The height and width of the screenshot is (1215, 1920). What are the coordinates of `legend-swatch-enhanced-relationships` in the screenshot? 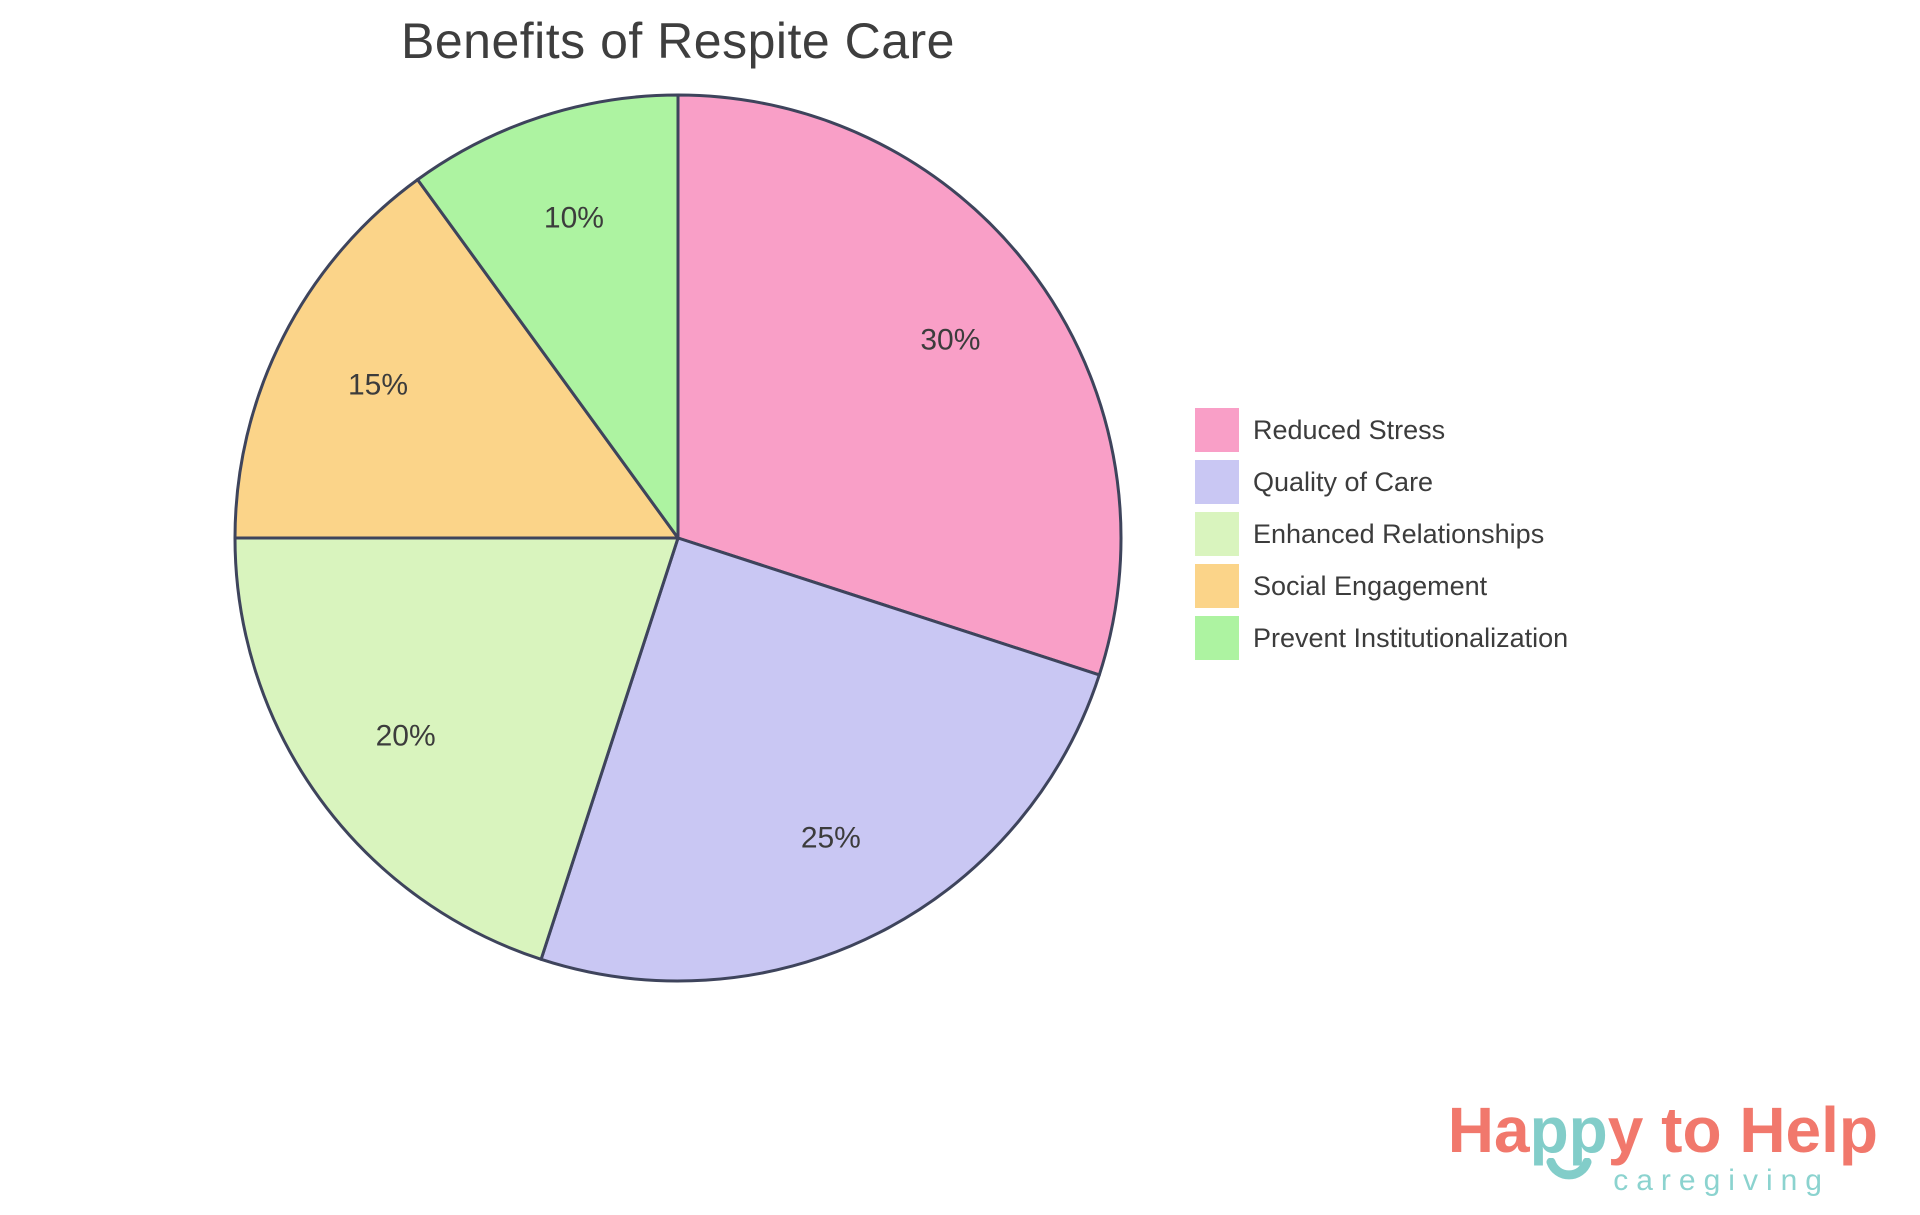 It's located at (1217, 534).